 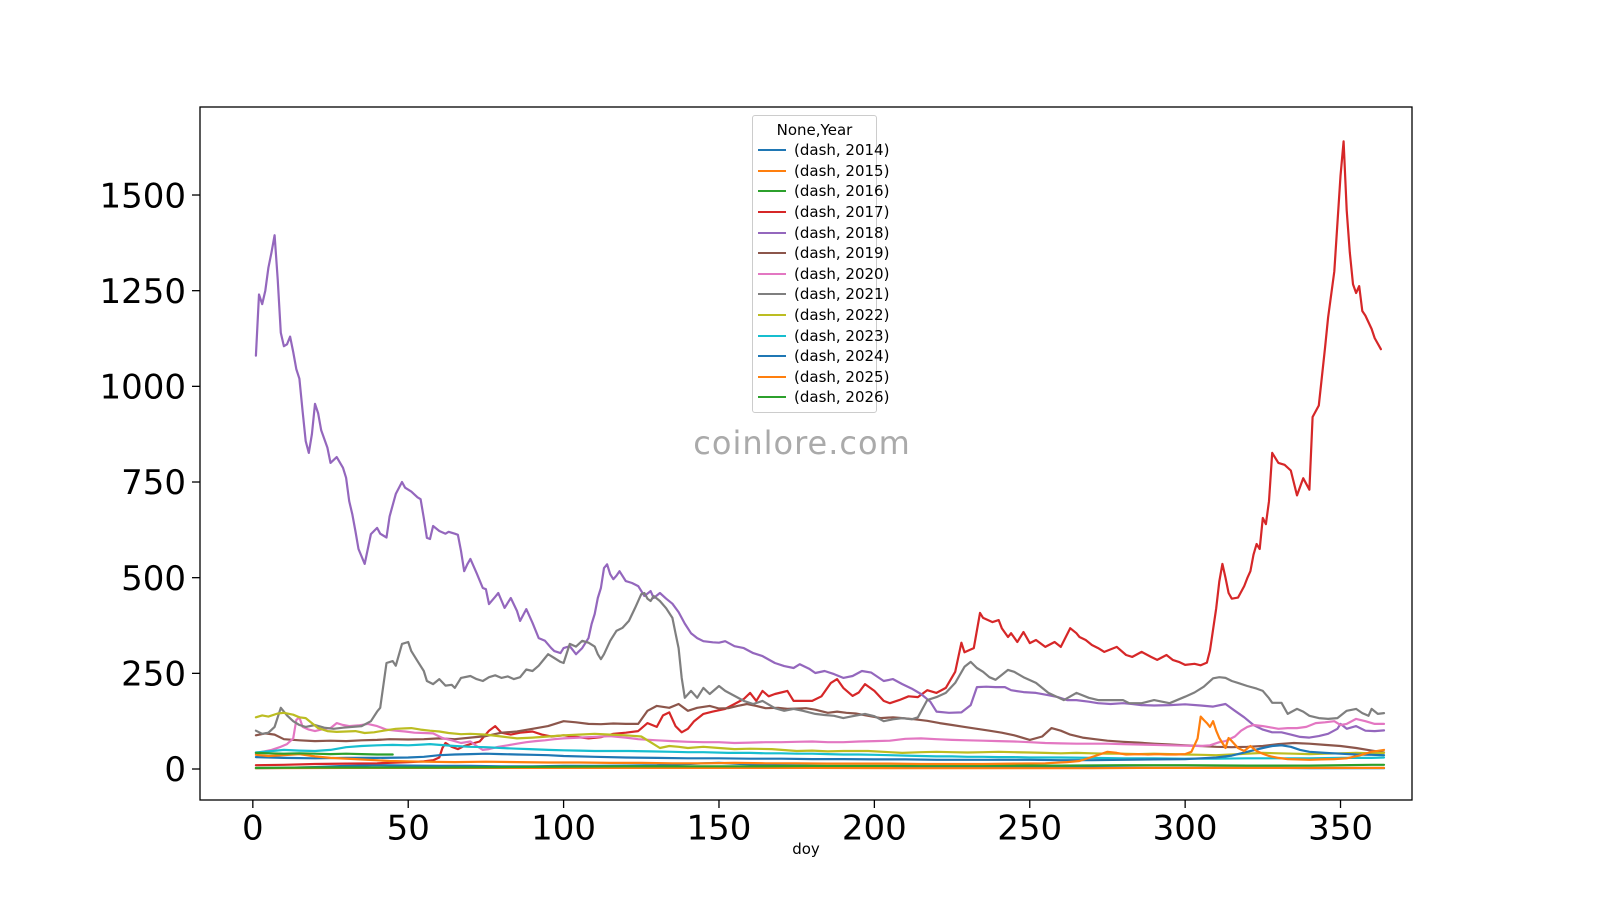 I want to click on legend-entry-label: (dash, 2015), so click(x=842, y=170).